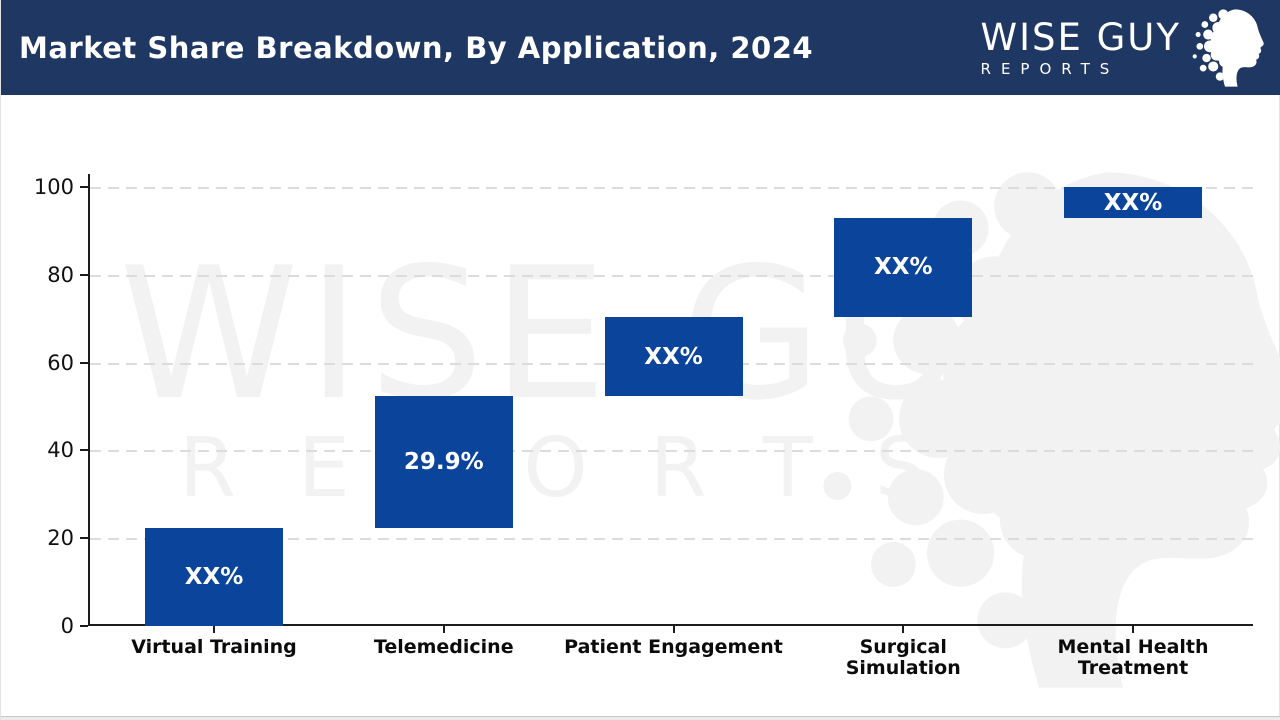 The width and height of the screenshot is (1280, 720). Describe the element at coordinates (903, 657) in the screenshot. I see `x-category-label: Surgical Simulation` at that location.